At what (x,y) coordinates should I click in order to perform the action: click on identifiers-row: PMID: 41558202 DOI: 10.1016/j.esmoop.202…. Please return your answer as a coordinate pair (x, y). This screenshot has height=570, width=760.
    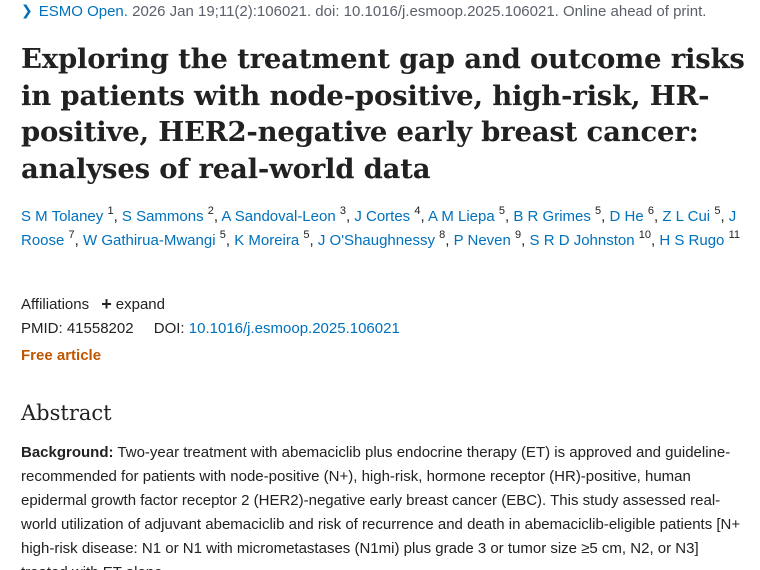
    Looking at the image, I should click on (210, 328).